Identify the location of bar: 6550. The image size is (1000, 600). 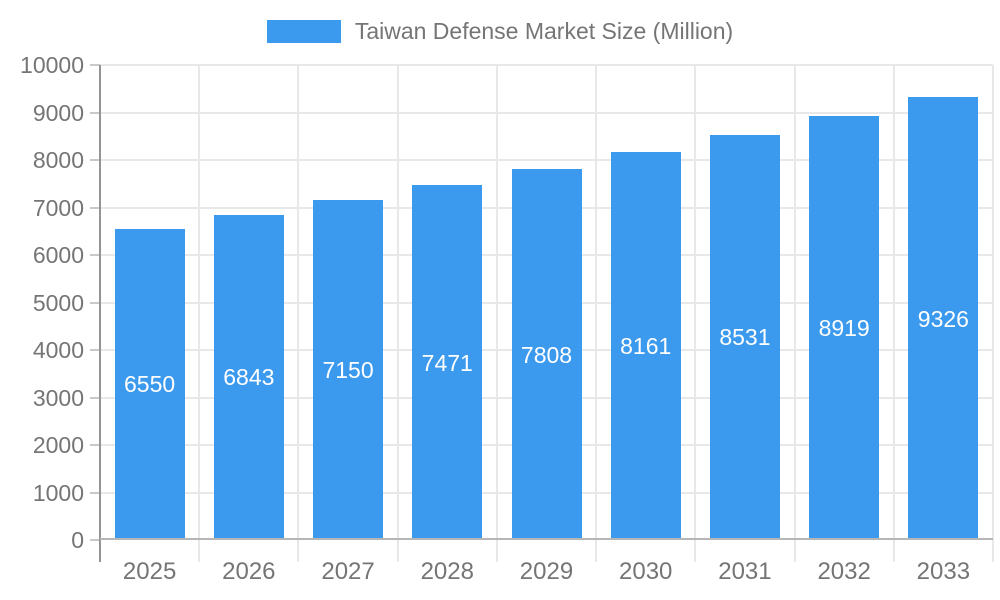
(149, 384).